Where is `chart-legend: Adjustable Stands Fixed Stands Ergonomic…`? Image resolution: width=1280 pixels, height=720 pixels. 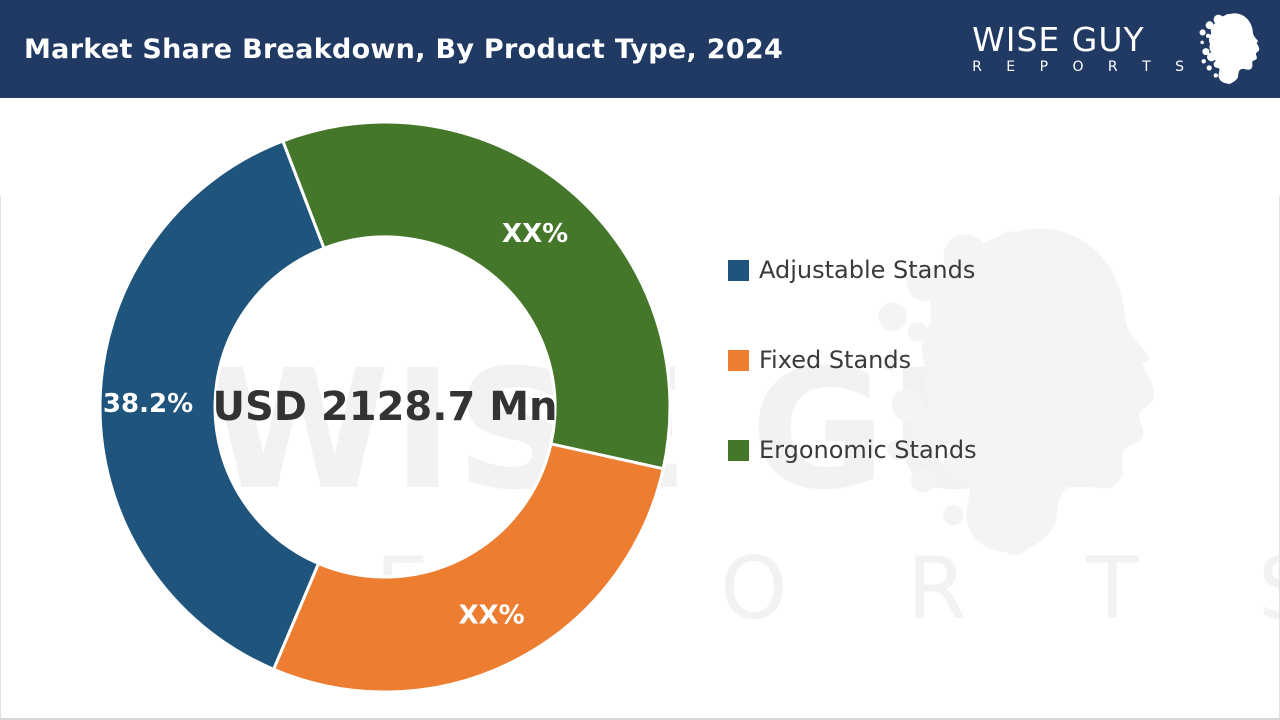 chart-legend: Adjustable Stands Fixed Stands Ergonomic… is located at coordinates (852, 391).